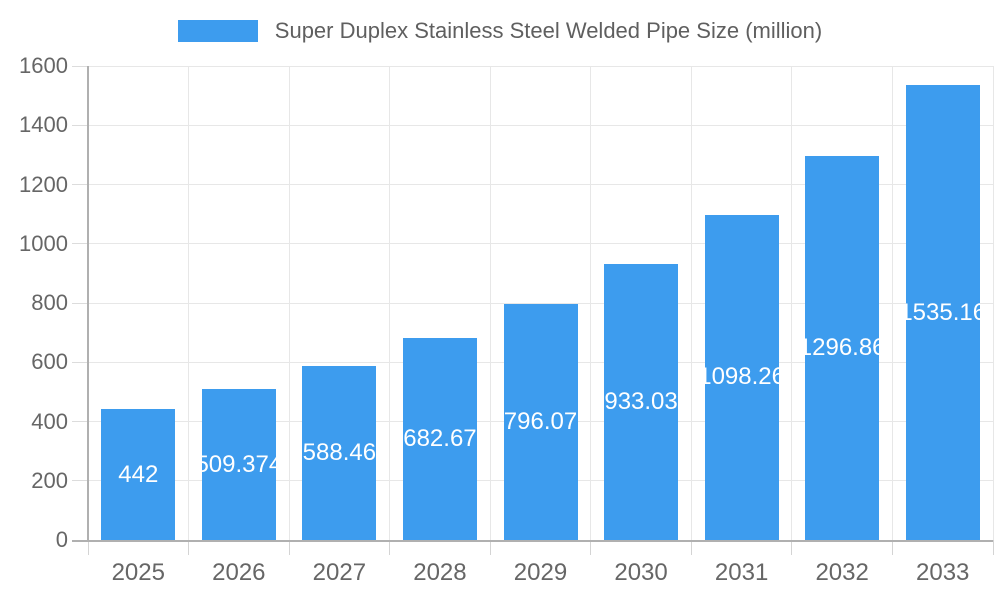 The height and width of the screenshot is (600, 1000). What do you see at coordinates (49, 362) in the screenshot?
I see `y-axis-label: 600` at bounding box center [49, 362].